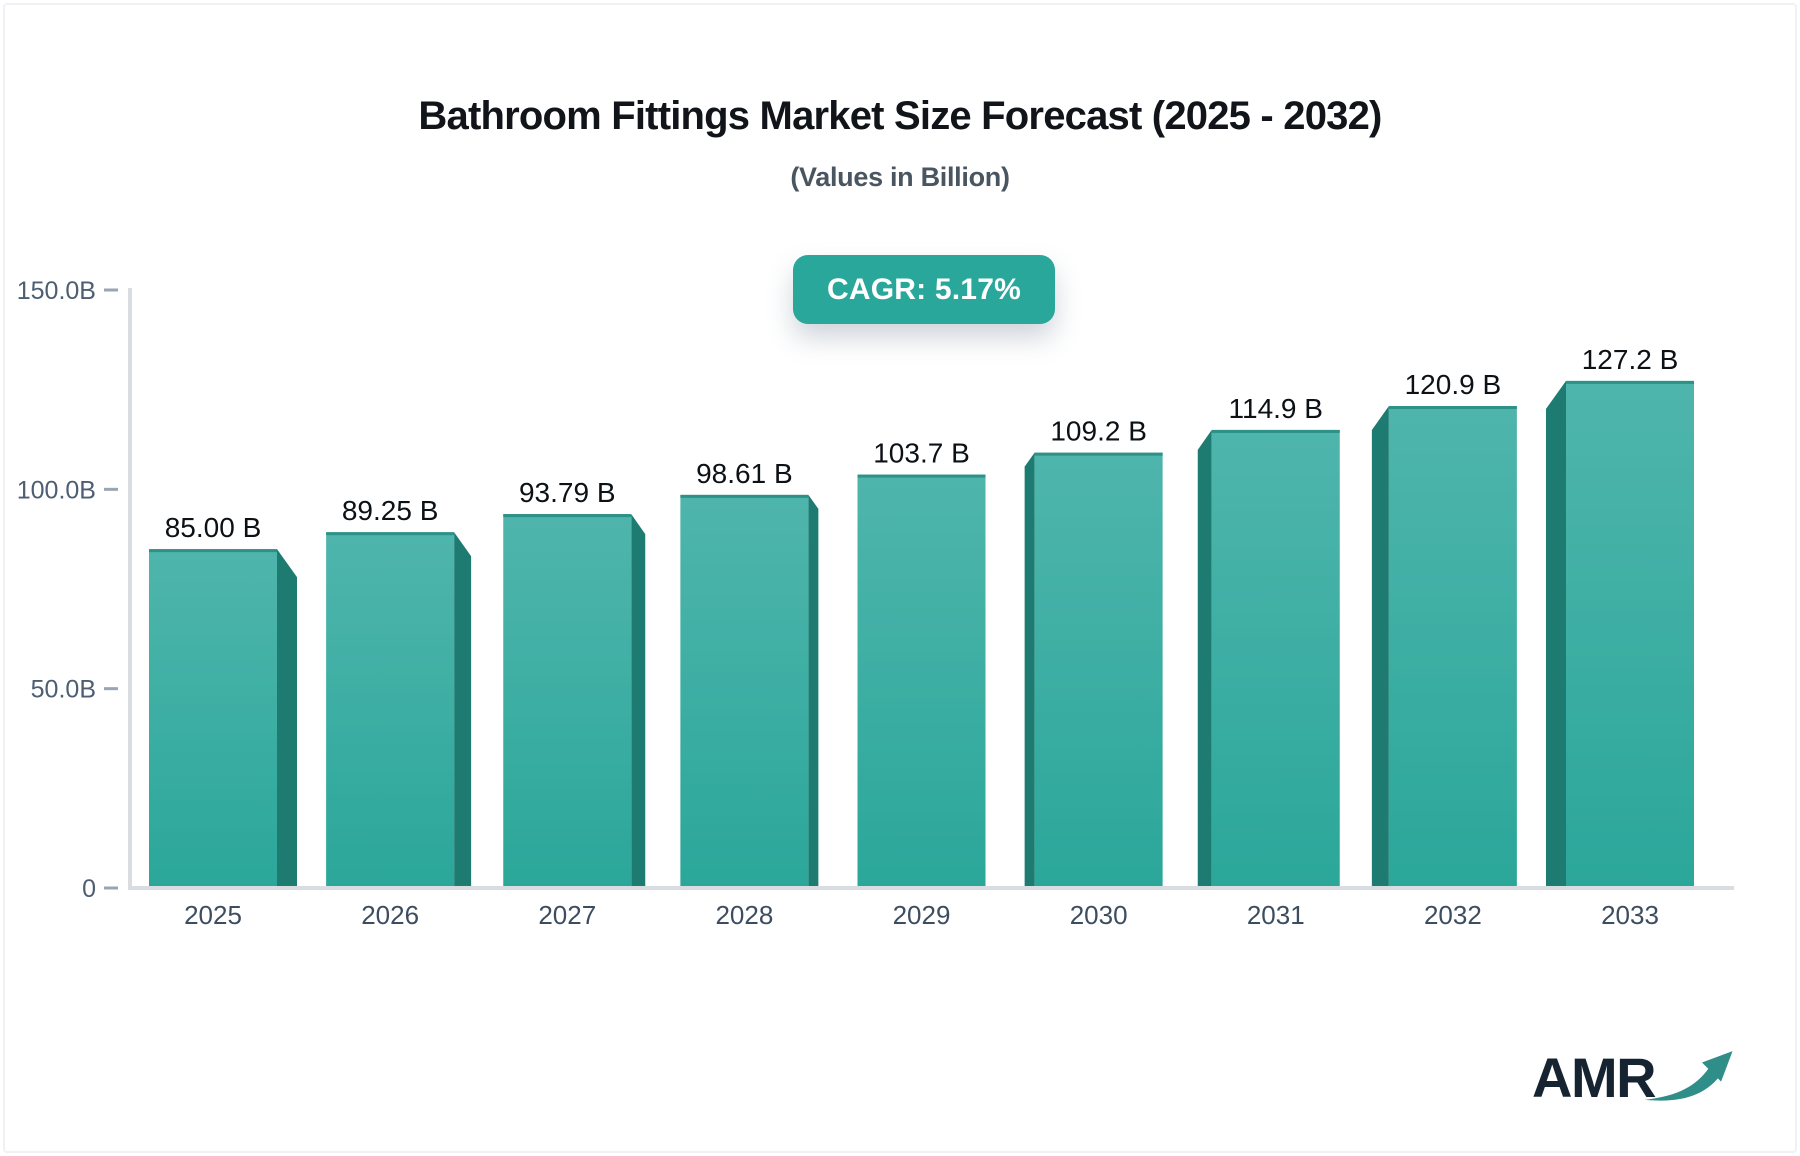 The width and height of the screenshot is (1800, 1156). I want to click on bar-value-label: 127.2 B, so click(1630, 359).